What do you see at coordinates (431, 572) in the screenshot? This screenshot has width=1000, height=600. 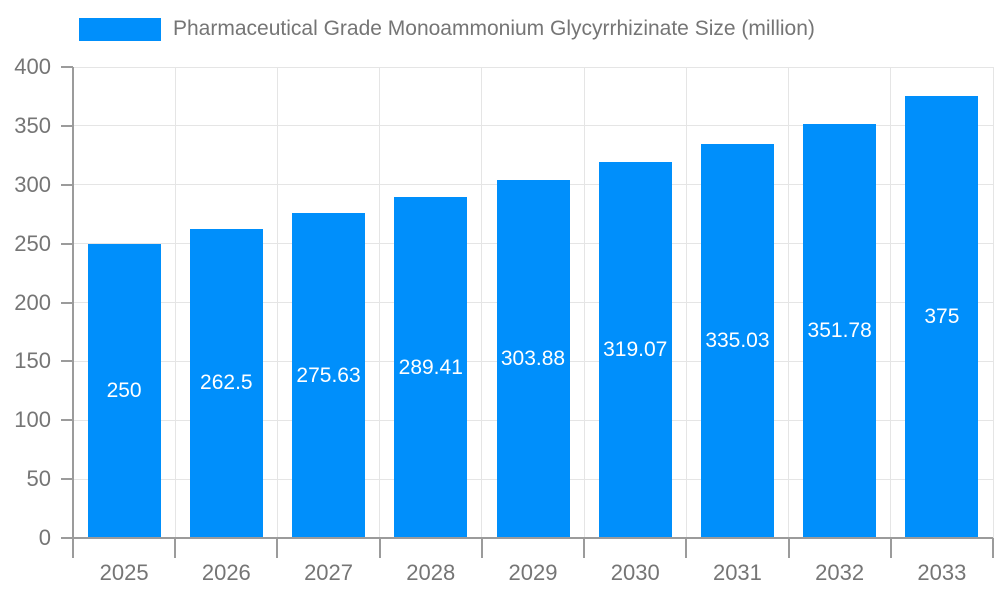 I see `x-tick-label: 2028` at bounding box center [431, 572].